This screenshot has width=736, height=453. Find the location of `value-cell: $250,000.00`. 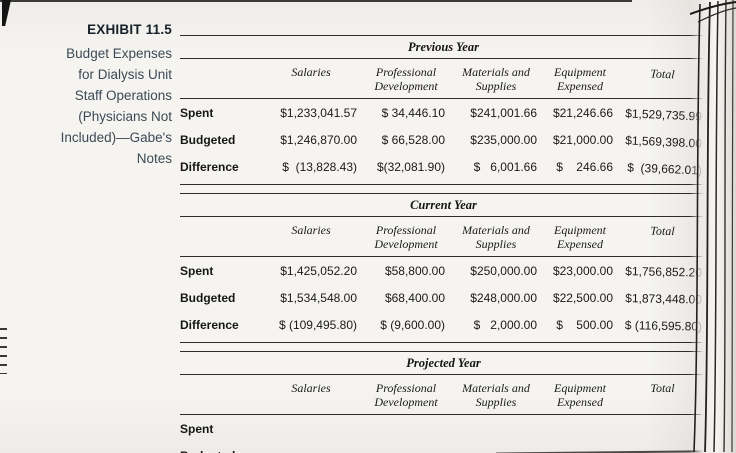

value-cell: $250,000.00 is located at coordinates (503, 271).